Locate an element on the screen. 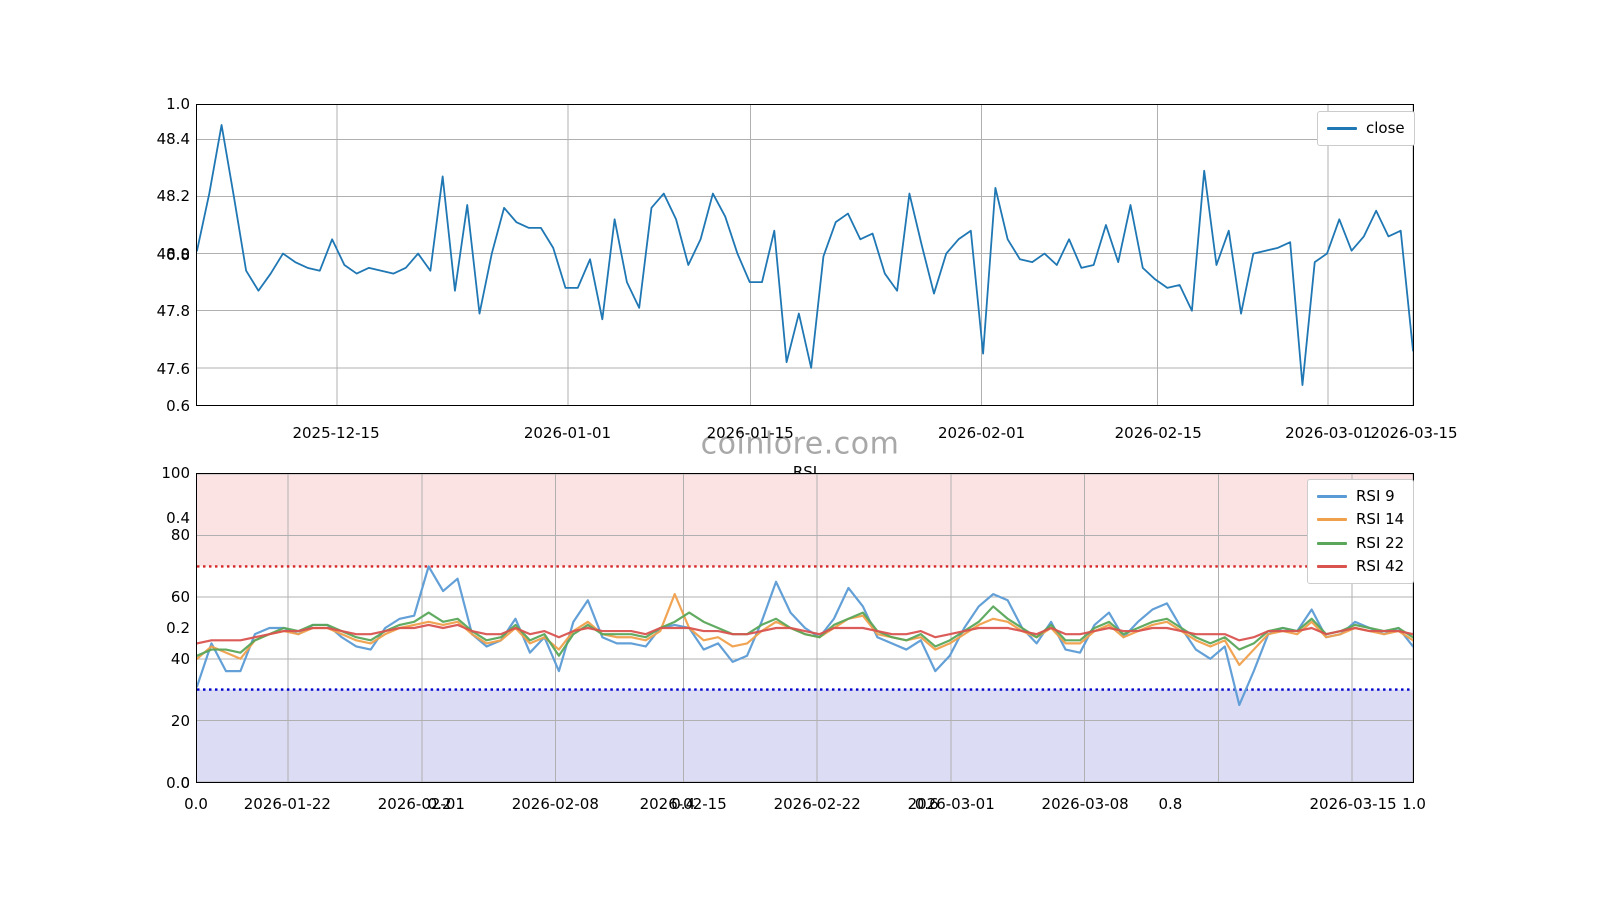 The height and width of the screenshot is (900, 1600). rsi-x-tick: 2026-02-22 is located at coordinates (817, 804).